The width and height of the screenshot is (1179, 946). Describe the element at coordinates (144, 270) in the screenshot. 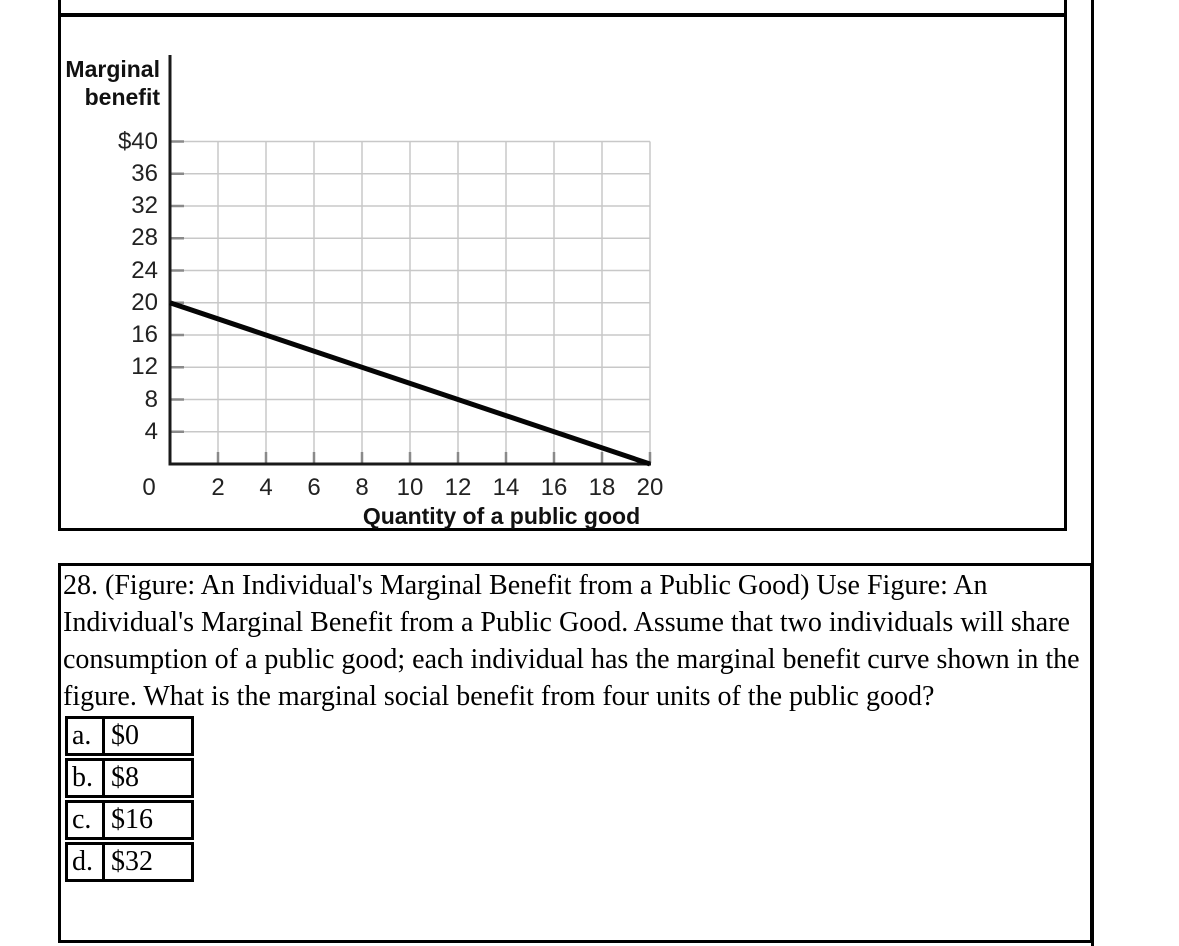

I see `y-tick-label: 24` at that location.